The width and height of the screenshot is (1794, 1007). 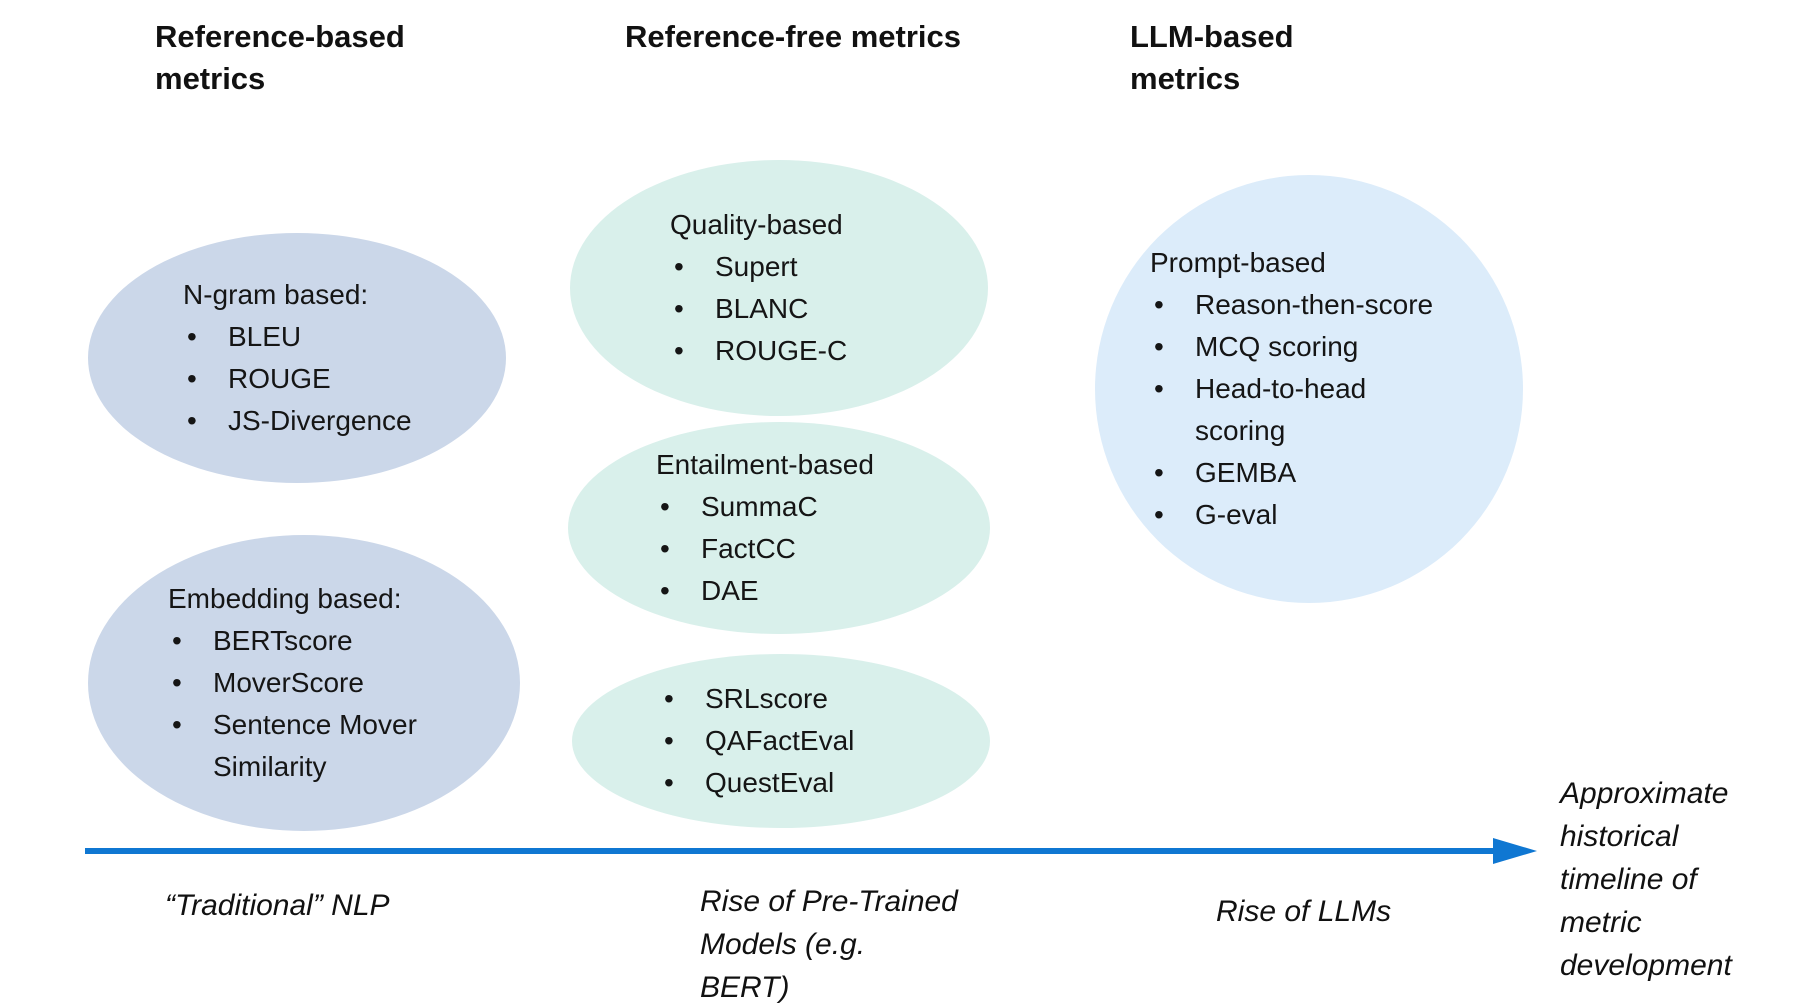 What do you see at coordinates (803, 591) in the screenshot?
I see `list-item: DAE` at bounding box center [803, 591].